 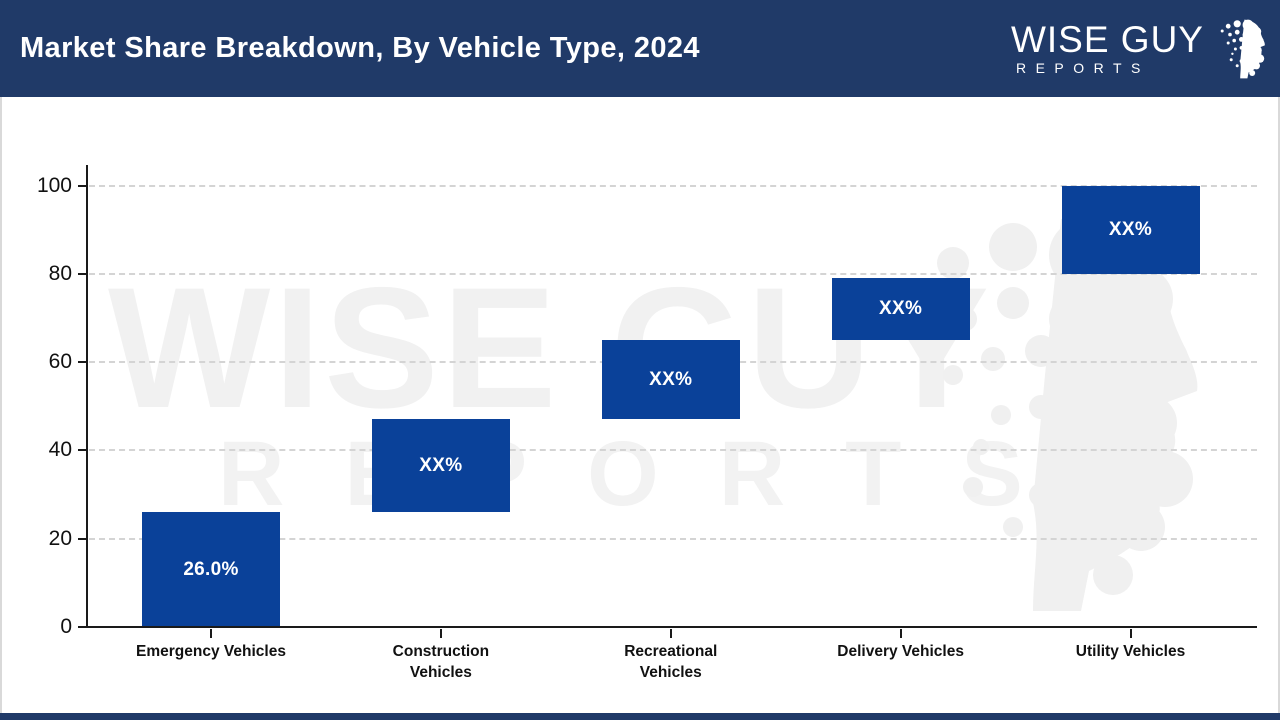 I want to click on y-axis, so click(x=87, y=396).